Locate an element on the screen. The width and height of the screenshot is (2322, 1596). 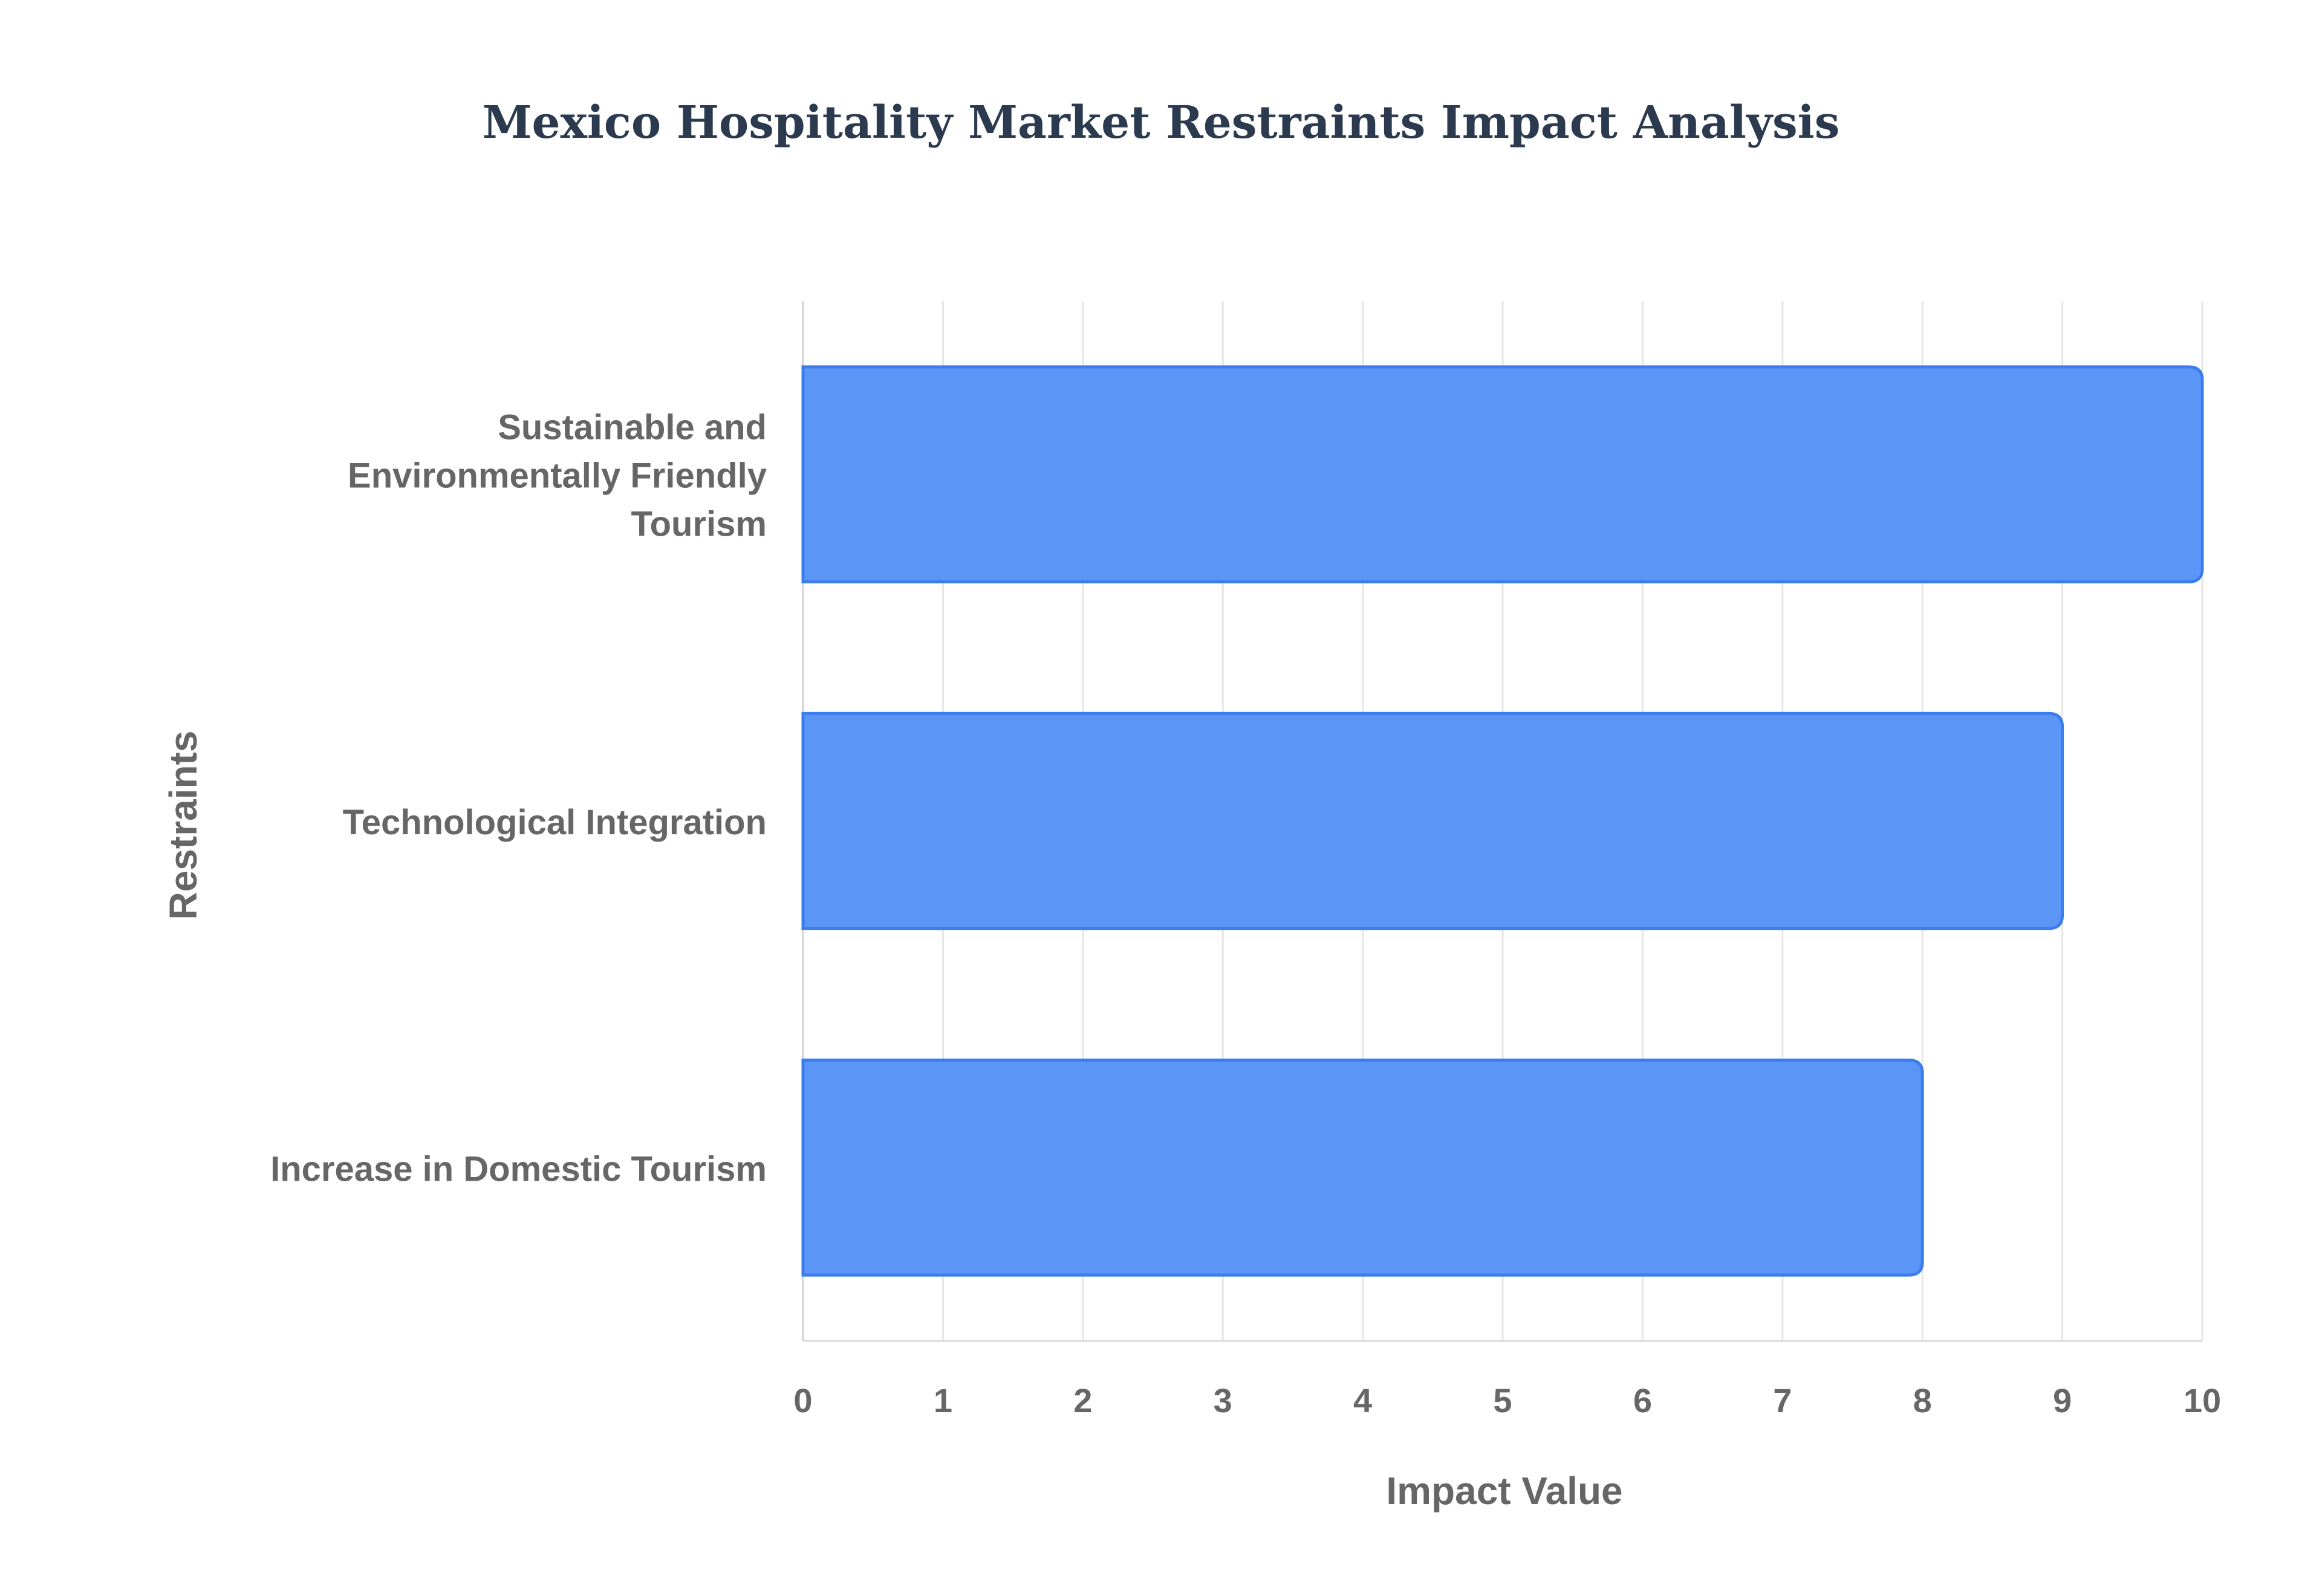
y-tick-label-line: Sustainable and is located at coordinates (632, 427).